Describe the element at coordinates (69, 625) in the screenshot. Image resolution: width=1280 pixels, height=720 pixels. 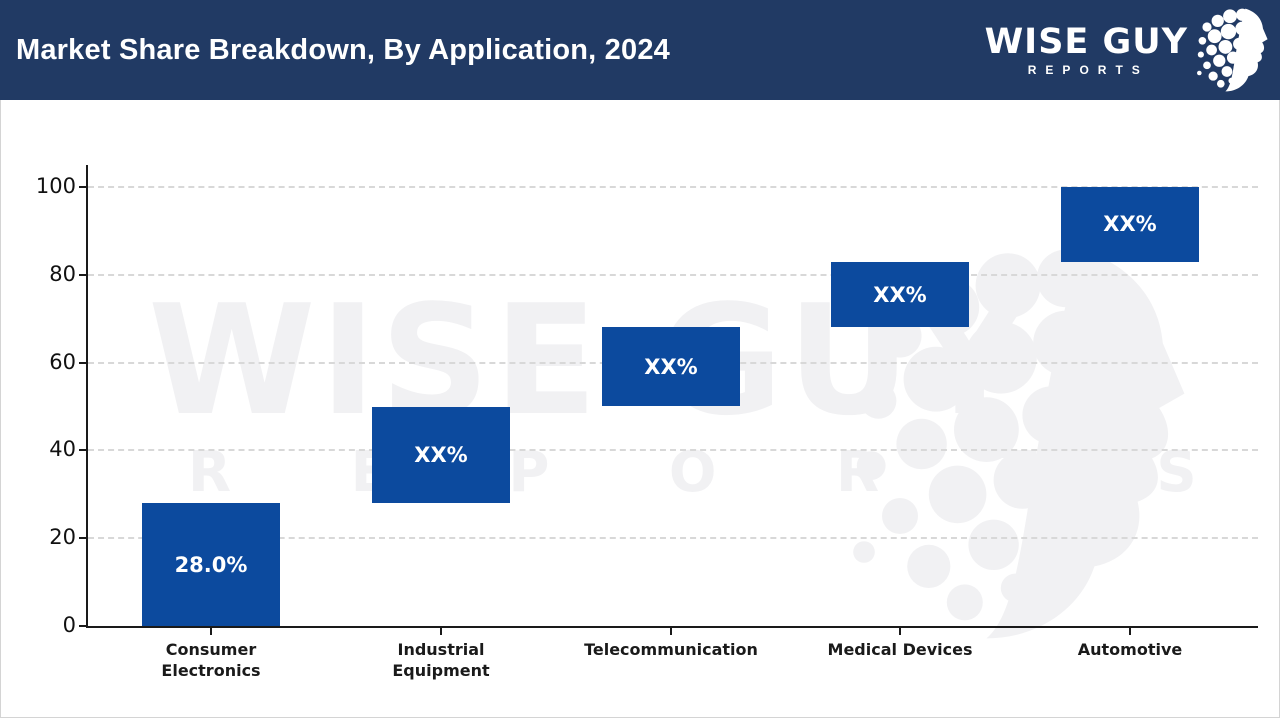
I see `y-tick-label-0: 0` at that location.